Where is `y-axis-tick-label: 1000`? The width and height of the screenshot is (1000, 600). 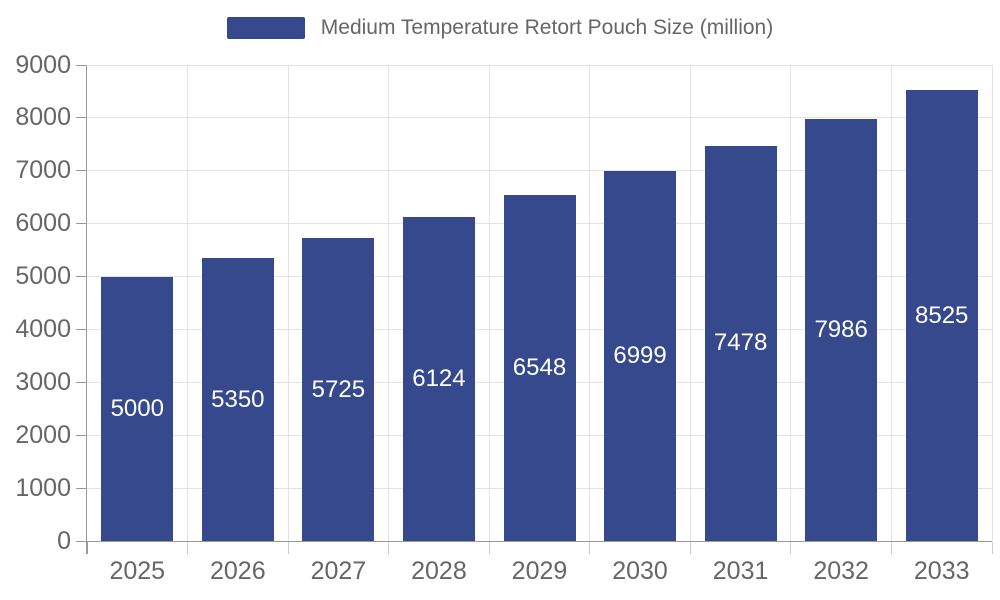
y-axis-tick-label: 1000 is located at coordinates (43, 487).